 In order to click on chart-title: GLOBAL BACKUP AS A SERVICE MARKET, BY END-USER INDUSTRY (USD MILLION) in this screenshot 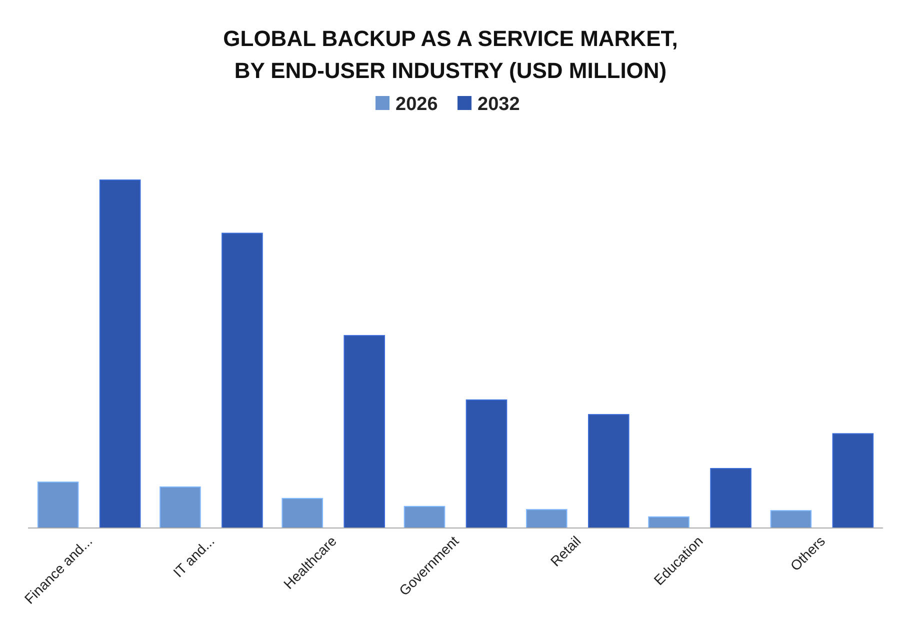, I will do `click(450, 54)`.